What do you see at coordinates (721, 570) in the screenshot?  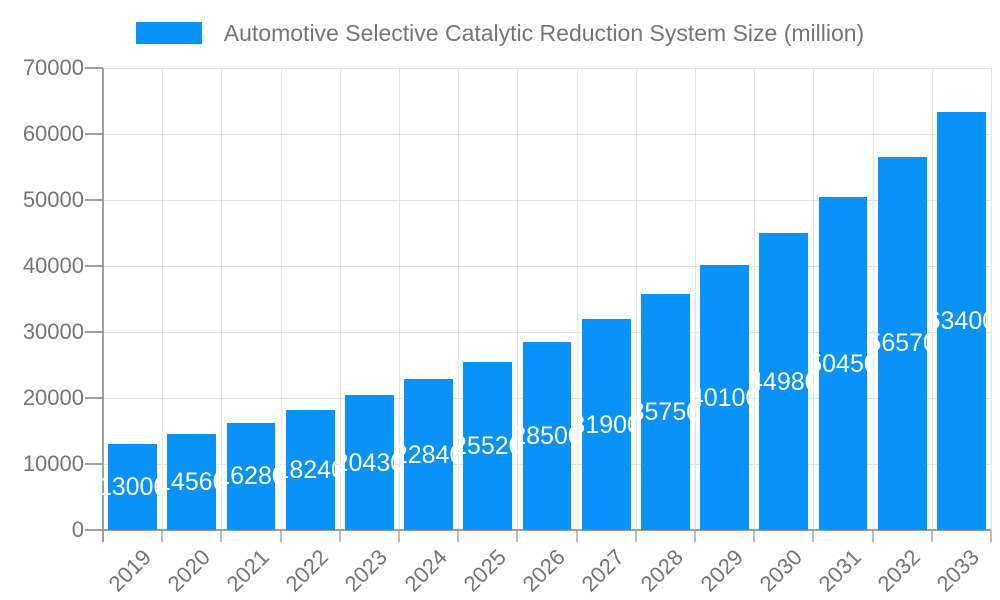 I see `x-tick-label: 2029` at bounding box center [721, 570].